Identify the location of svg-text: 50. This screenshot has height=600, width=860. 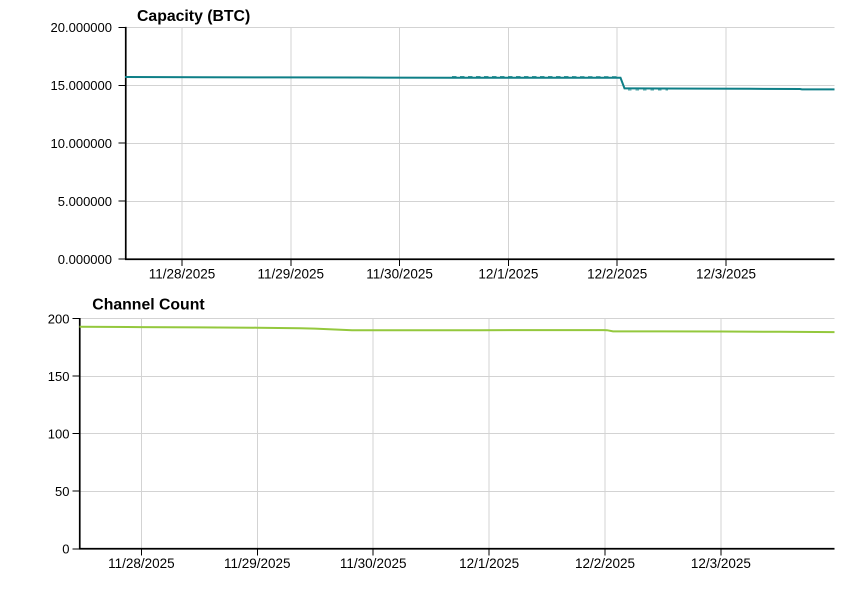
(62, 491).